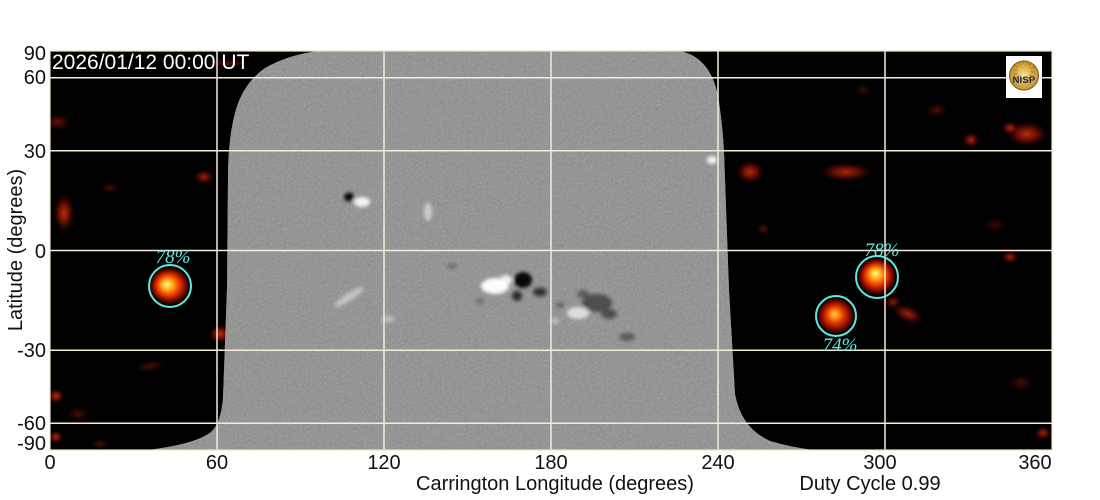  What do you see at coordinates (1024, 71) in the screenshot?
I see `nisp-logo-rays-icon` at bounding box center [1024, 71].